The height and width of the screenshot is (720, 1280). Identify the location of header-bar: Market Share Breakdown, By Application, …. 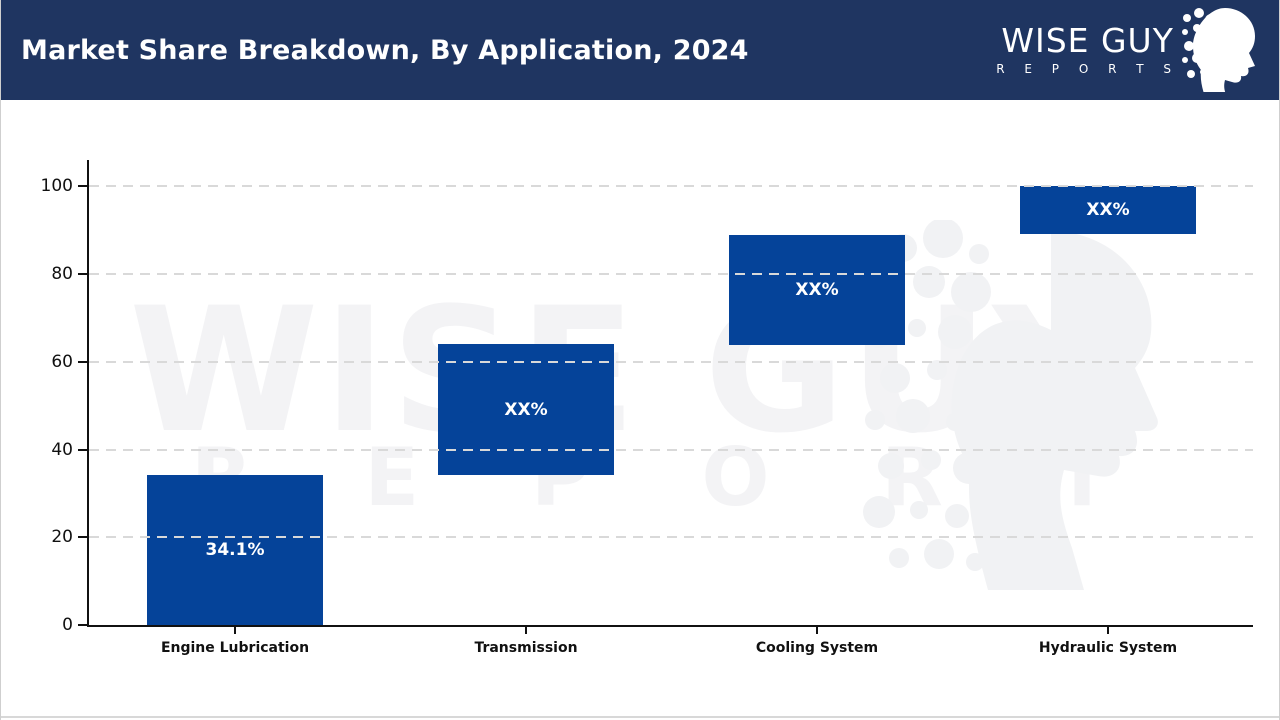
(640, 50).